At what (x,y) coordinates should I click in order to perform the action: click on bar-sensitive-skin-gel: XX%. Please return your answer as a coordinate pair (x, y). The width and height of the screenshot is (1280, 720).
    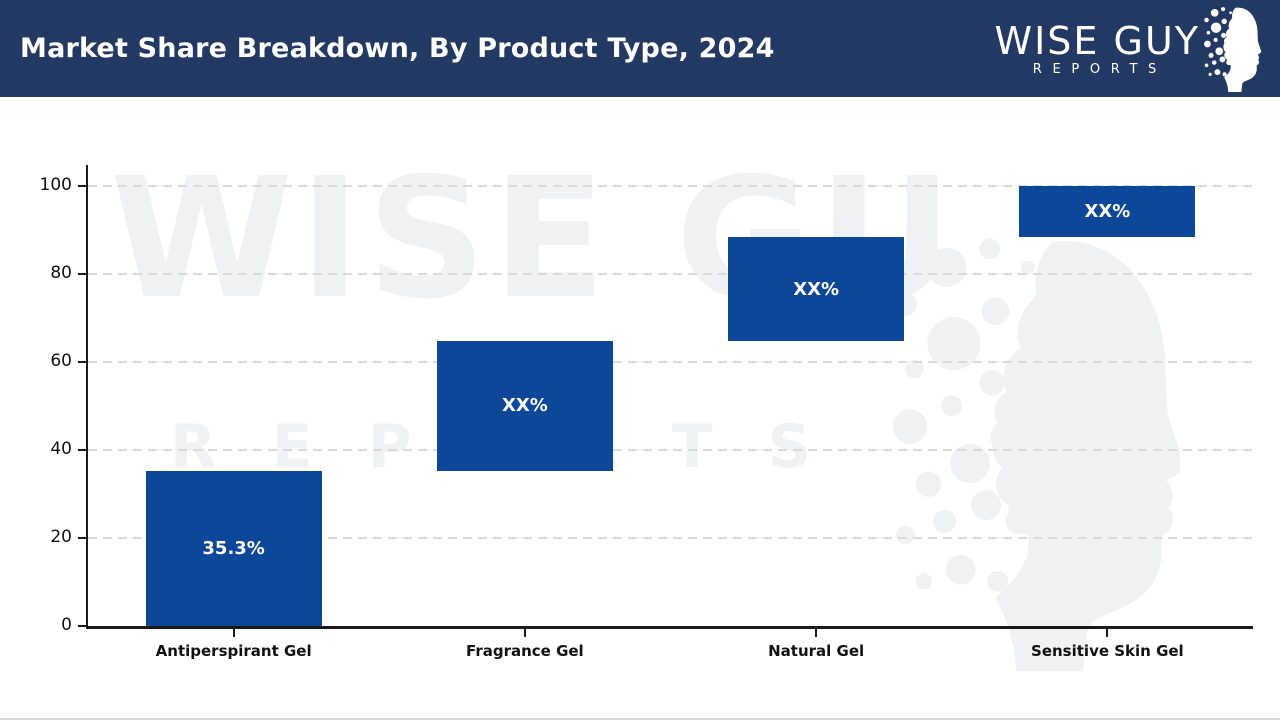
    Looking at the image, I should click on (1107, 212).